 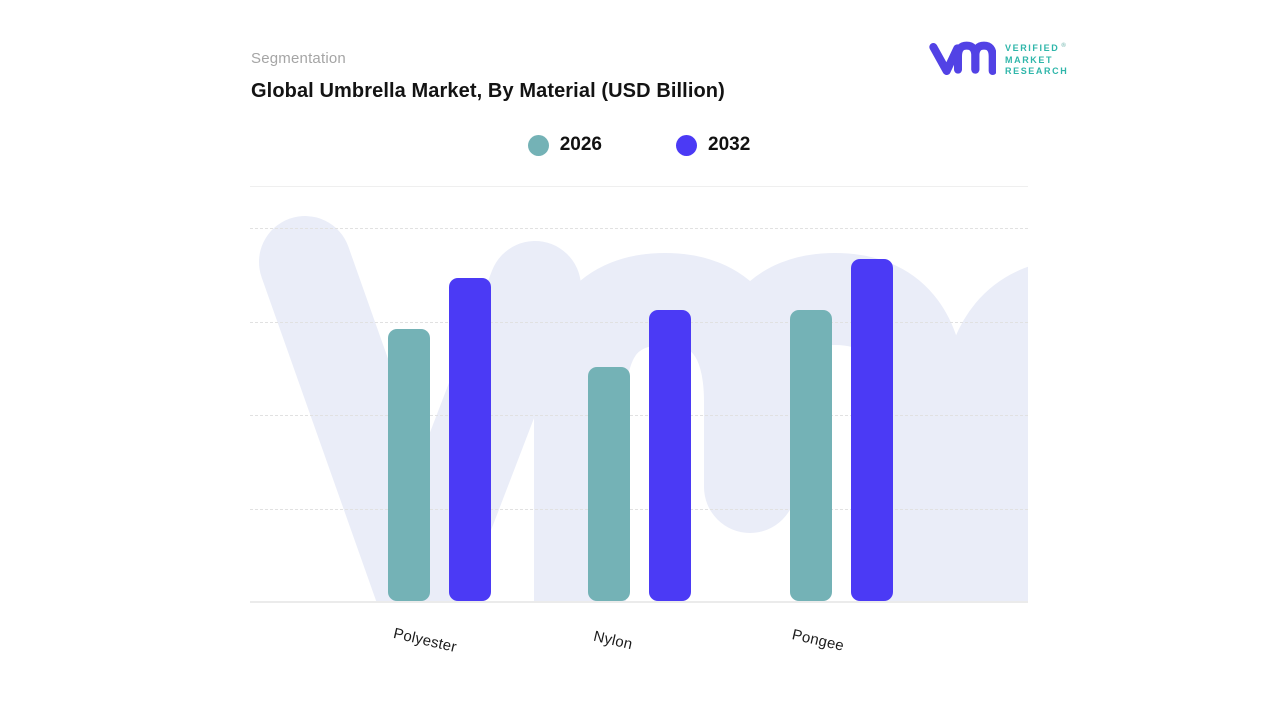 What do you see at coordinates (639, 602) in the screenshot?
I see `x-axis-baseline` at bounding box center [639, 602].